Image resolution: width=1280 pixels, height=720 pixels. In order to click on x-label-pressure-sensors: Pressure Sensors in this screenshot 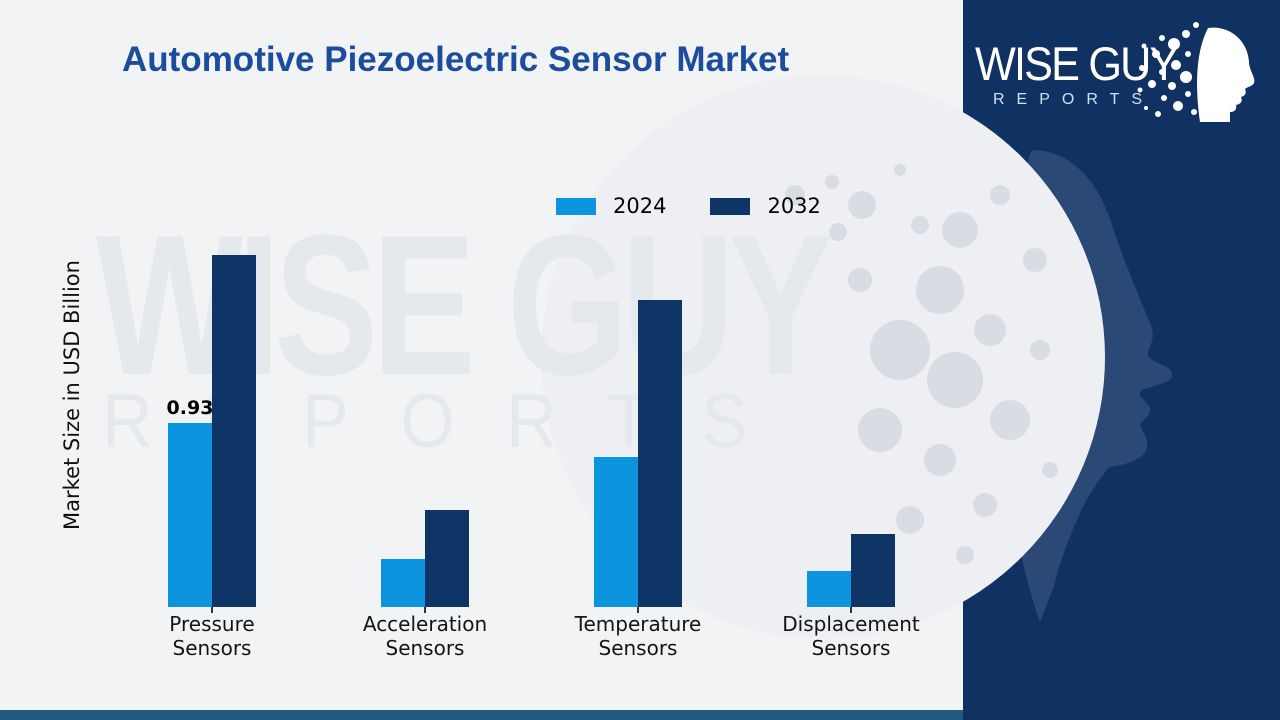, I will do `click(212, 636)`.